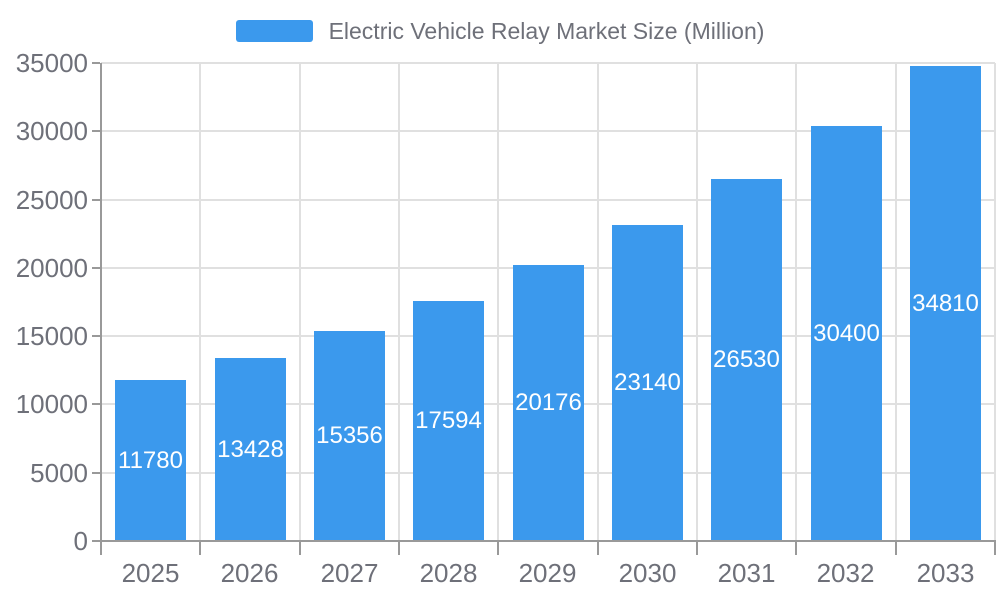 Image resolution: width=1000 pixels, height=600 pixels. I want to click on bar-value-label: 13428, so click(250, 449).